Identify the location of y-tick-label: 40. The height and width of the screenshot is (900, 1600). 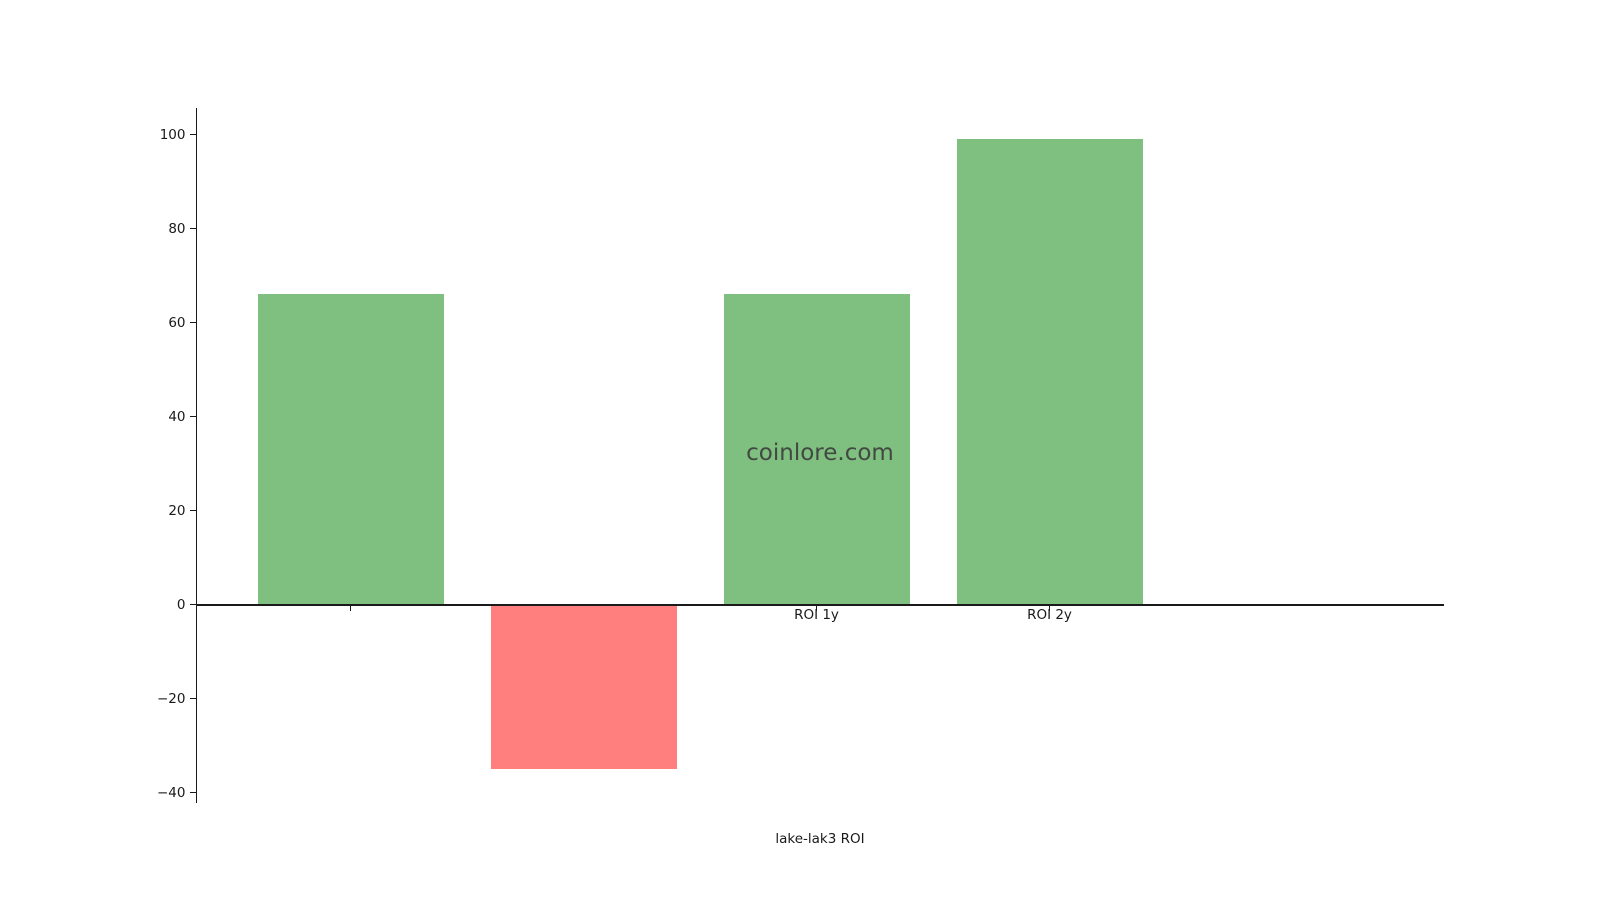
(177, 416).